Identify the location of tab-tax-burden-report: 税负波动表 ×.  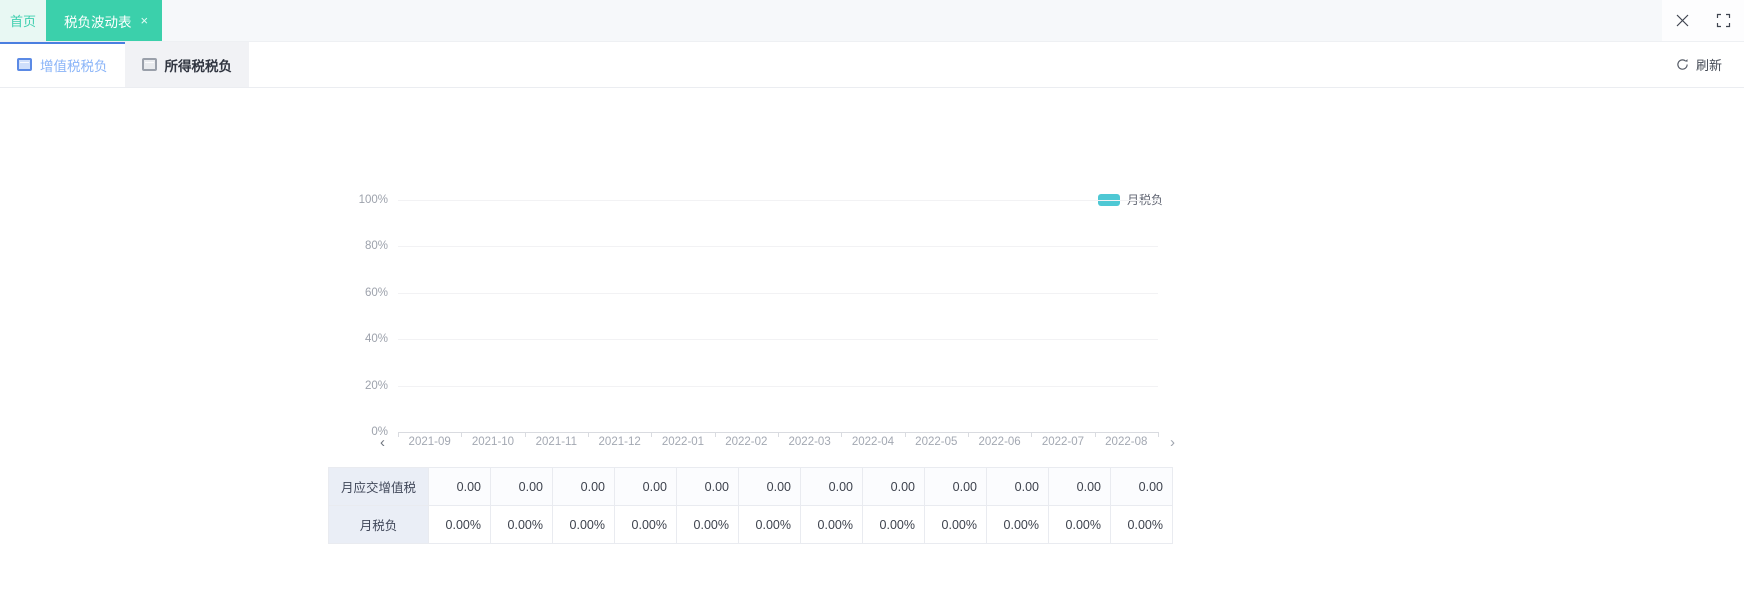
(104, 20).